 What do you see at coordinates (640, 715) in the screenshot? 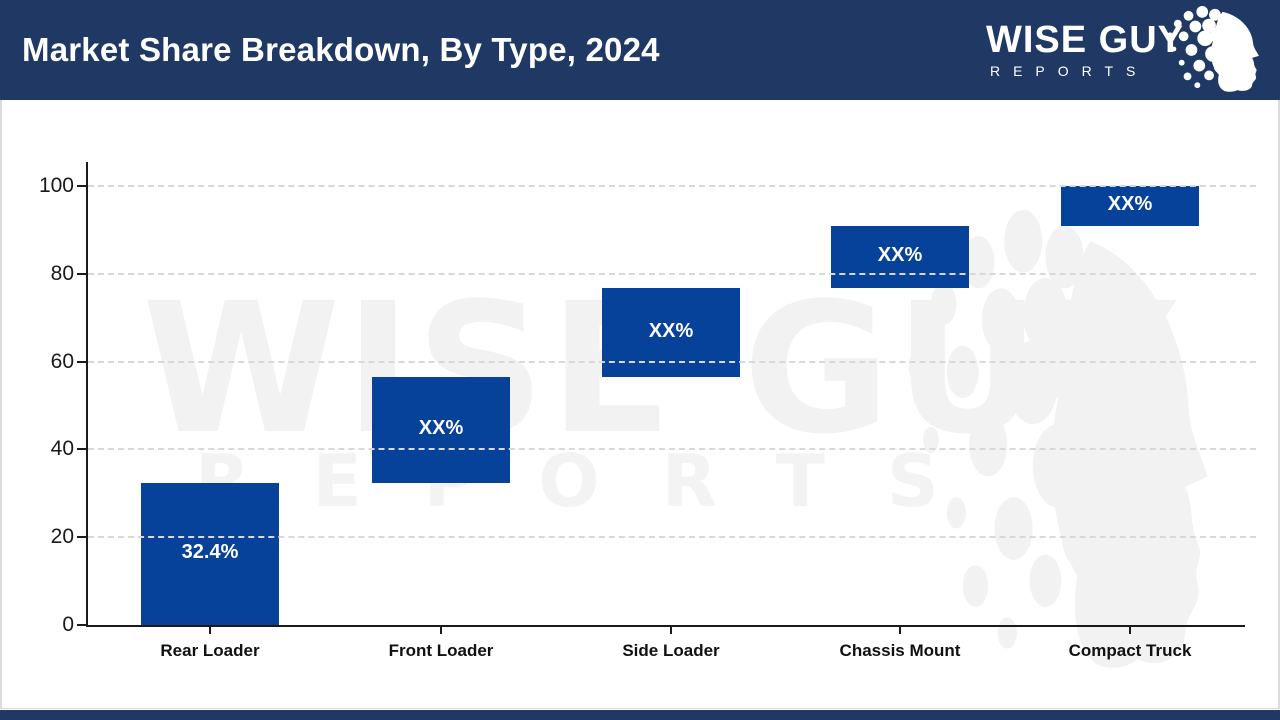
I see `footer-bar` at bounding box center [640, 715].